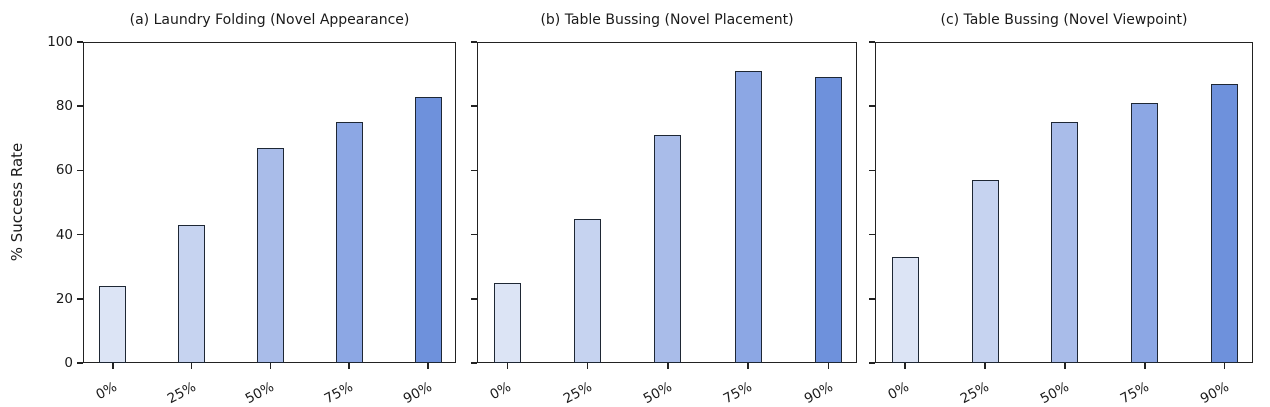 The height and width of the screenshot is (407, 1270). Describe the element at coordinates (64, 170) in the screenshot. I see `y-tick-label: 60` at that location.